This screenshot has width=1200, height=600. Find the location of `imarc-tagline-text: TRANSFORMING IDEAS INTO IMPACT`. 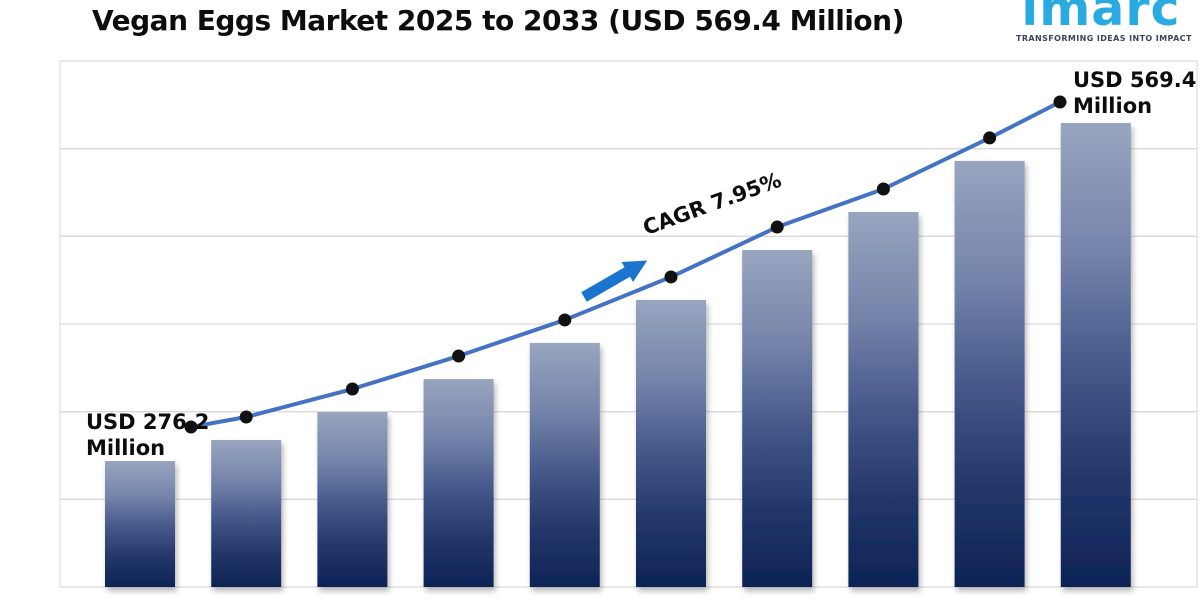

imarc-tagline-text: TRANSFORMING IDEAS INTO IMPACT is located at coordinates (1104, 38).